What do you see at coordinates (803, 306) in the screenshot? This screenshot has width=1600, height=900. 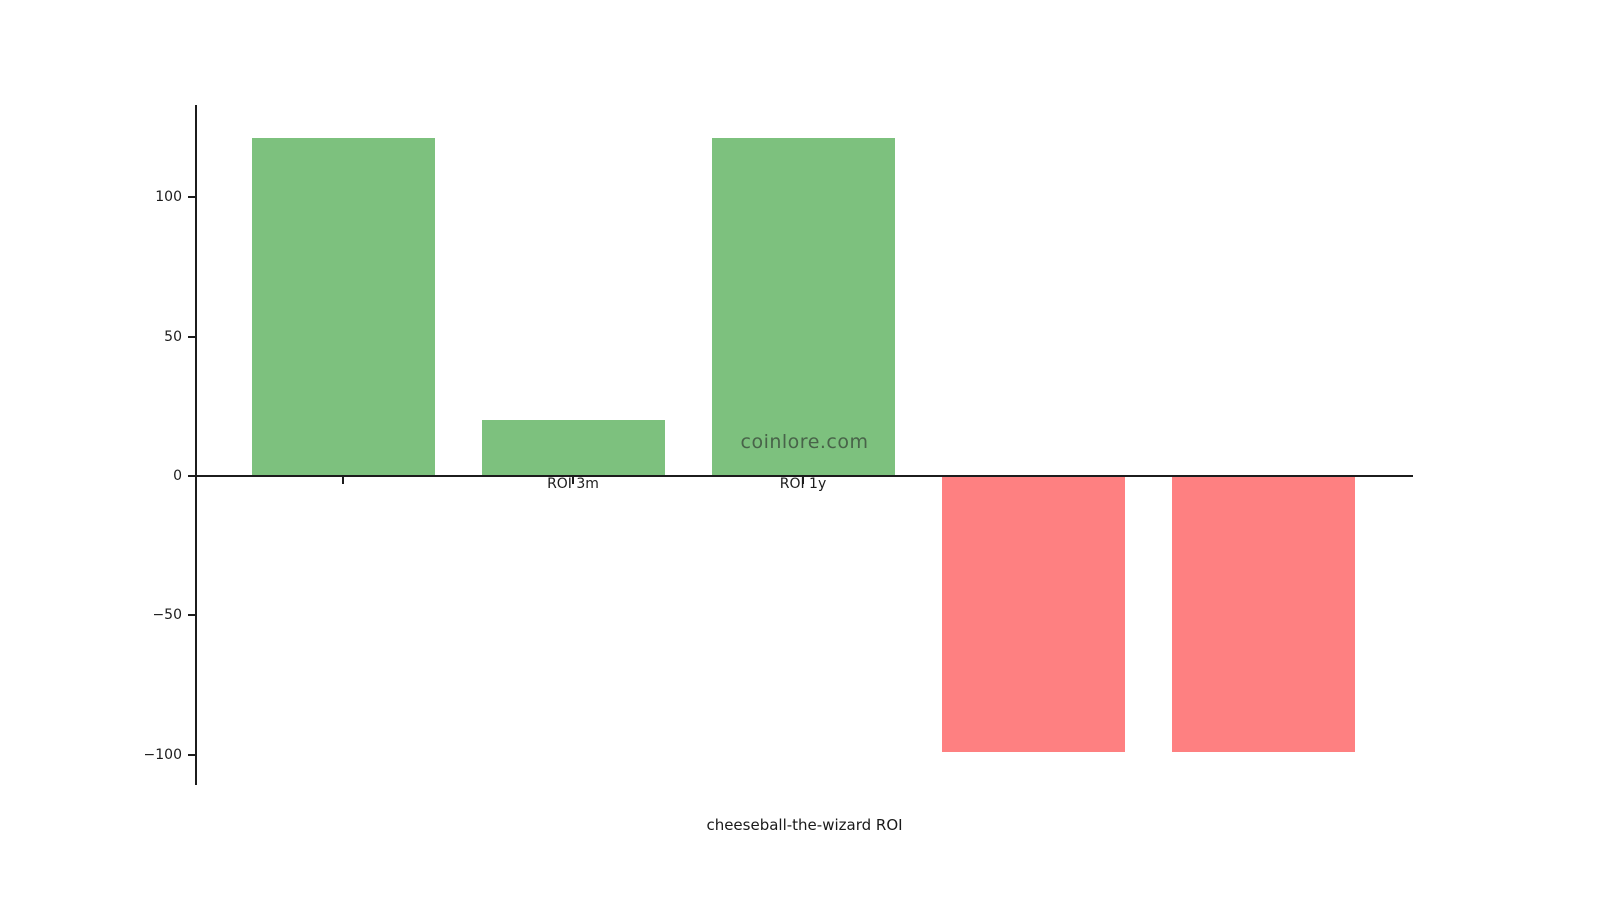 I see `bar-roi-1y` at bounding box center [803, 306].